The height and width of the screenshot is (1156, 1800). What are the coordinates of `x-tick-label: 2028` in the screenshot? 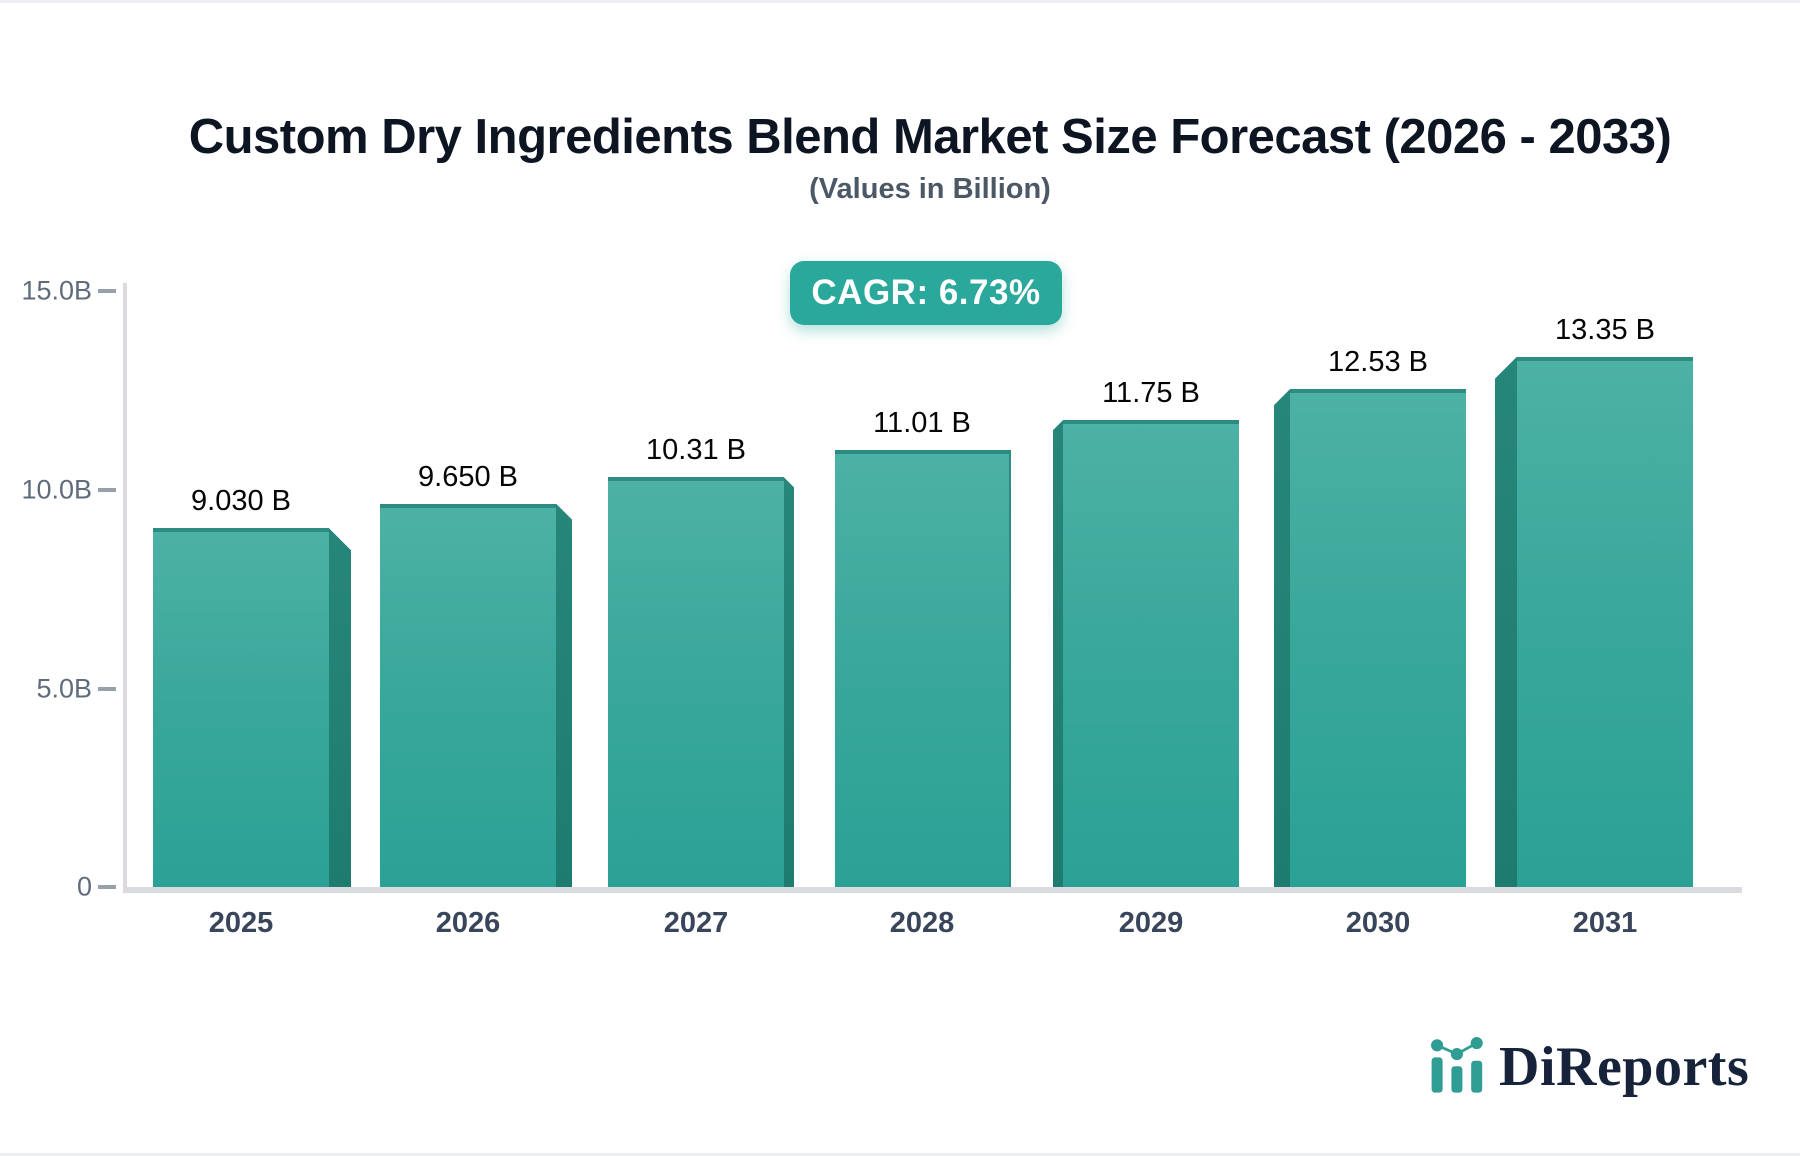 It's located at (922, 923).